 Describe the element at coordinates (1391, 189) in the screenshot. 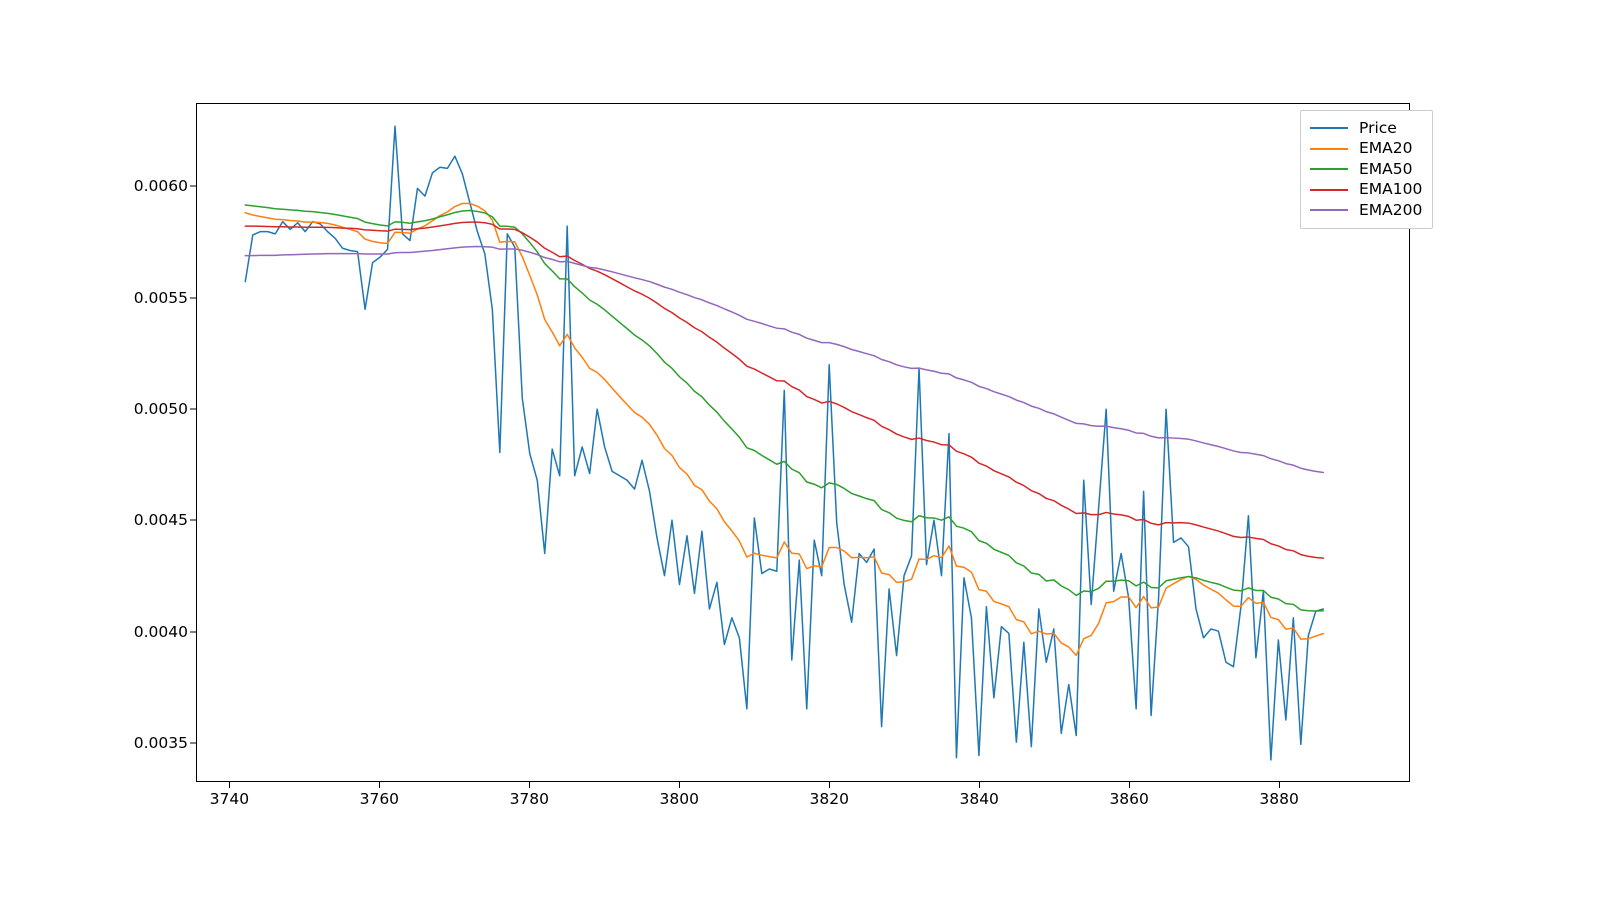

I see `legend-label: EMA100` at that location.